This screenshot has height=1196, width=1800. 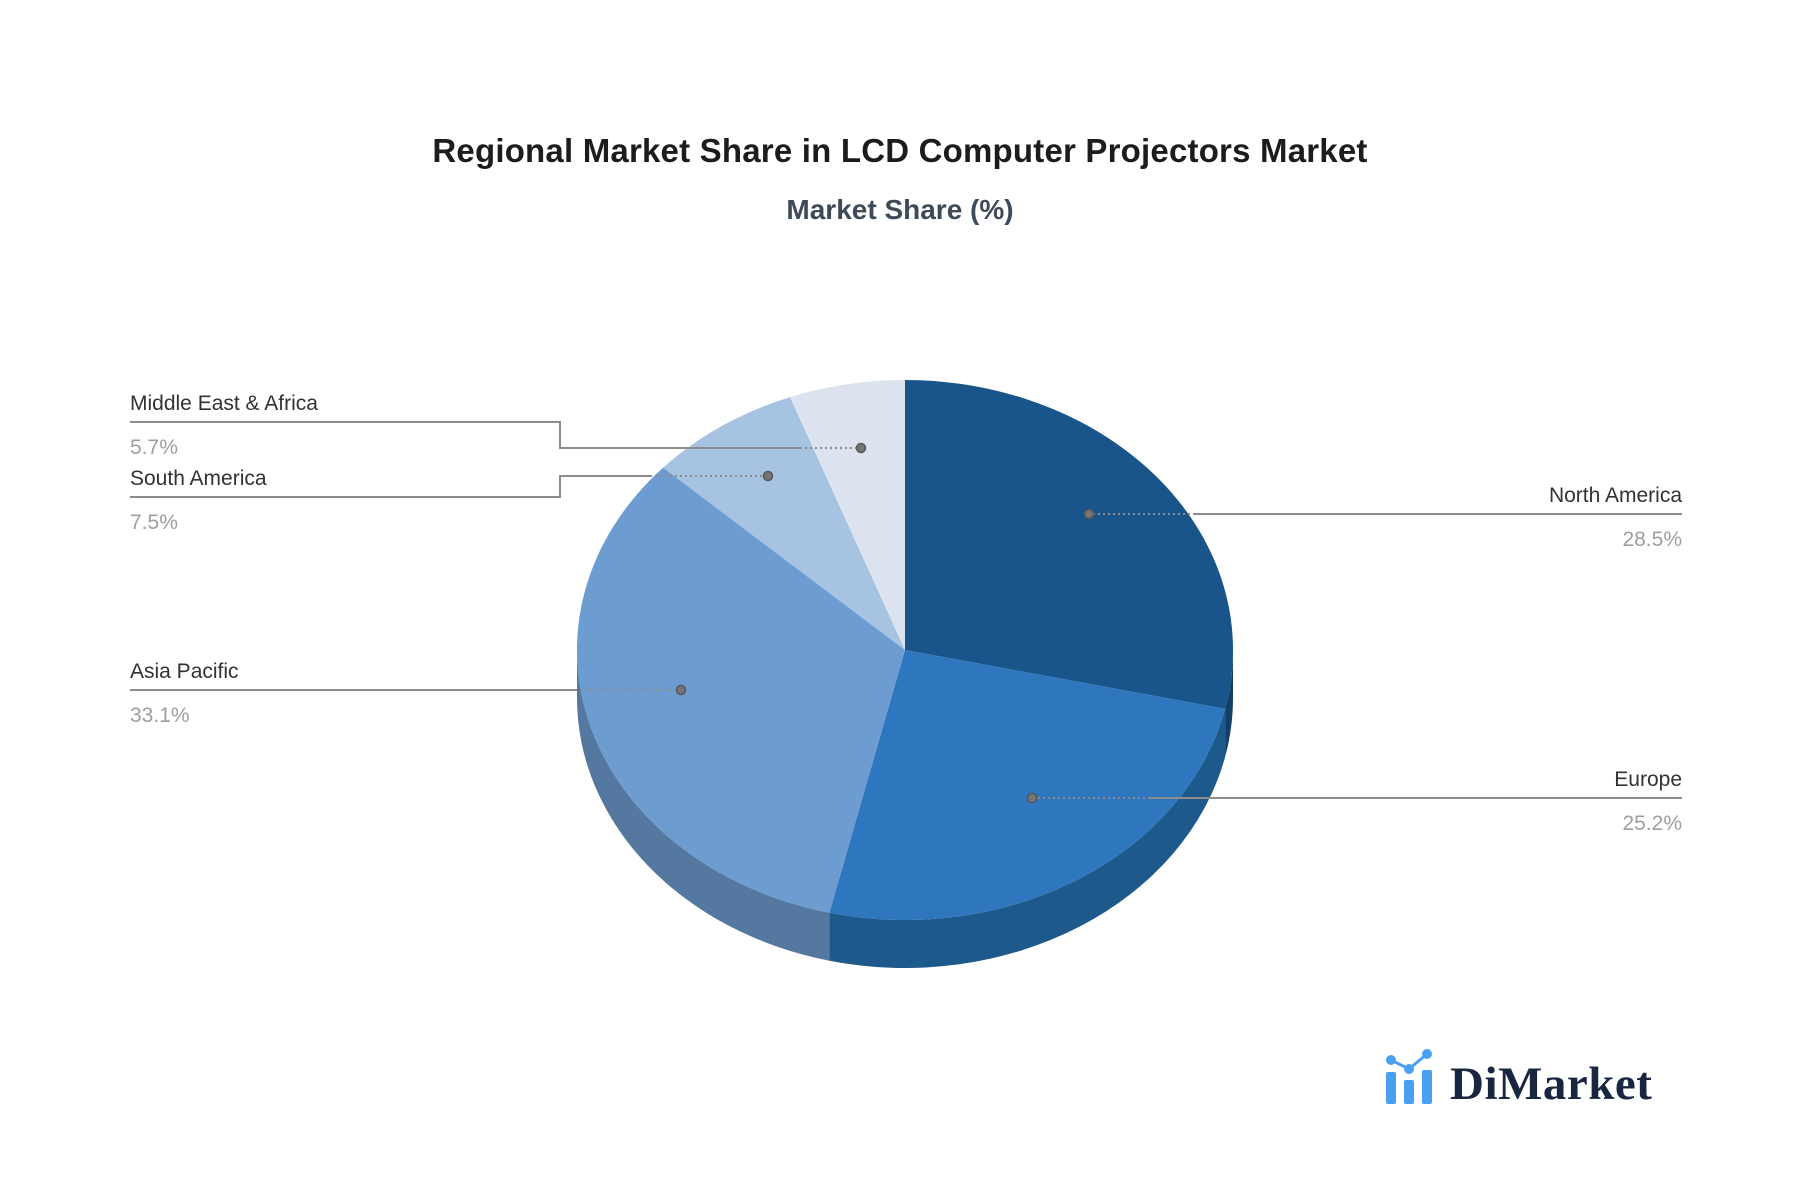 What do you see at coordinates (184, 671) in the screenshot?
I see `slice-label-name-asia-pacific: Asia Pacific` at bounding box center [184, 671].